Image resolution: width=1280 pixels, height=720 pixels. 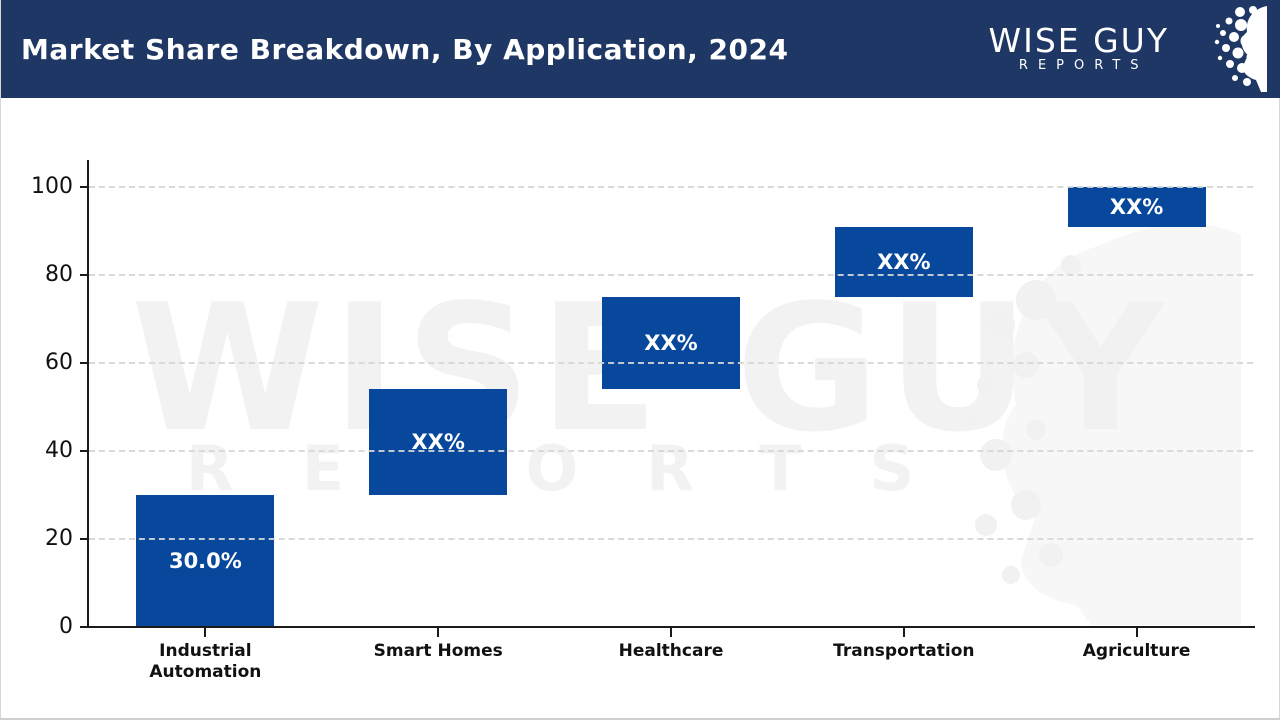 What do you see at coordinates (66, 626) in the screenshot?
I see `y-tick-label: 0` at bounding box center [66, 626].